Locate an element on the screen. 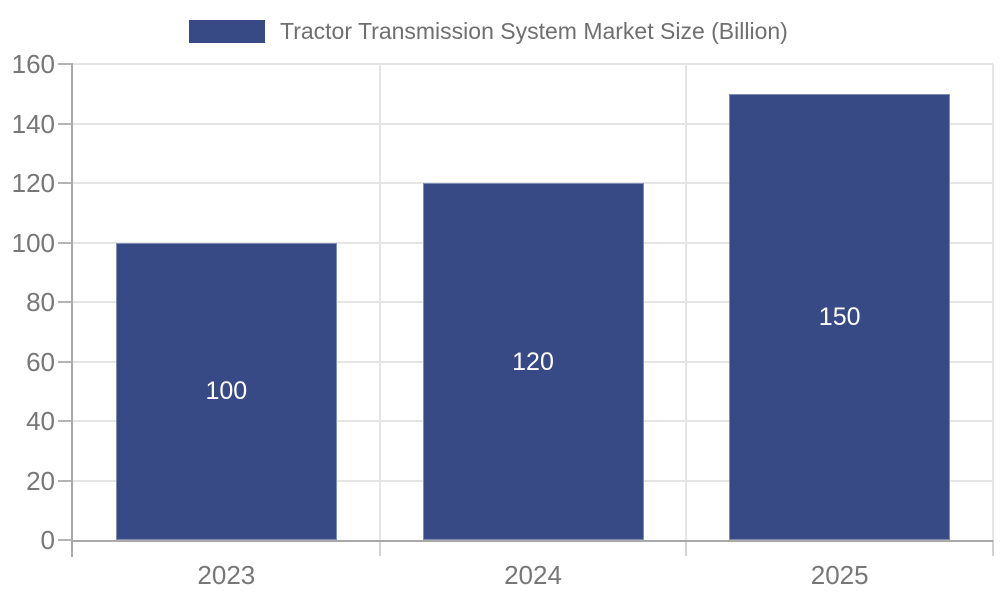 The height and width of the screenshot is (600, 1000). y-tick-label: 60 is located at coordinates (40, 361).